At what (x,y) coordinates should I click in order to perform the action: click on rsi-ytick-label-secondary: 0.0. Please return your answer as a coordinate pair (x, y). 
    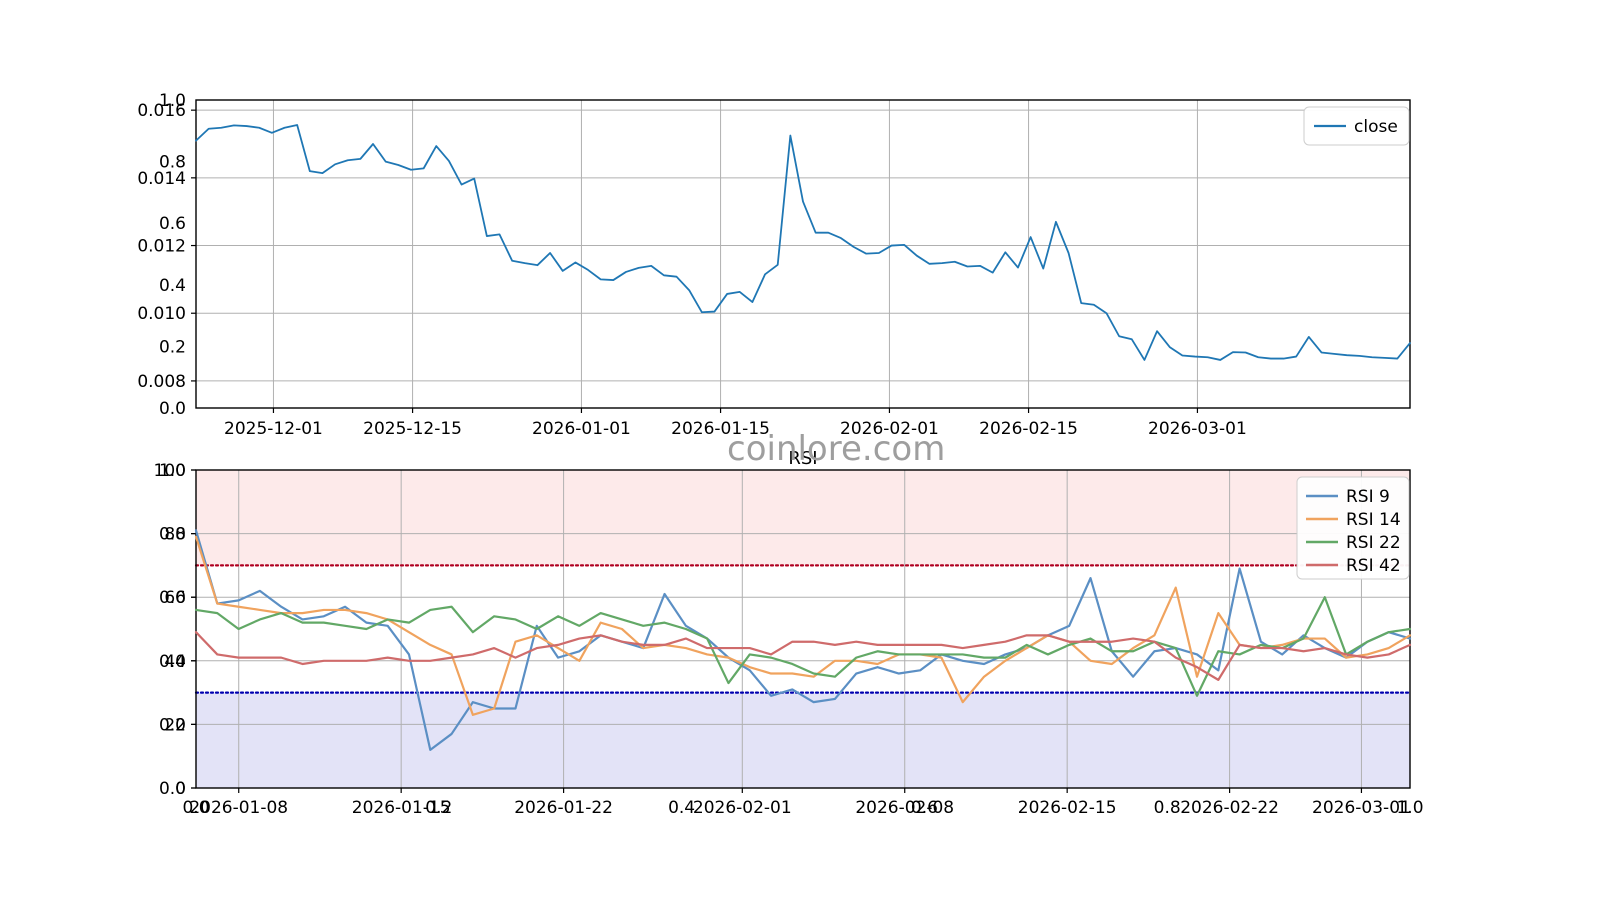
    Looking at the image, I should click on (172, 789).